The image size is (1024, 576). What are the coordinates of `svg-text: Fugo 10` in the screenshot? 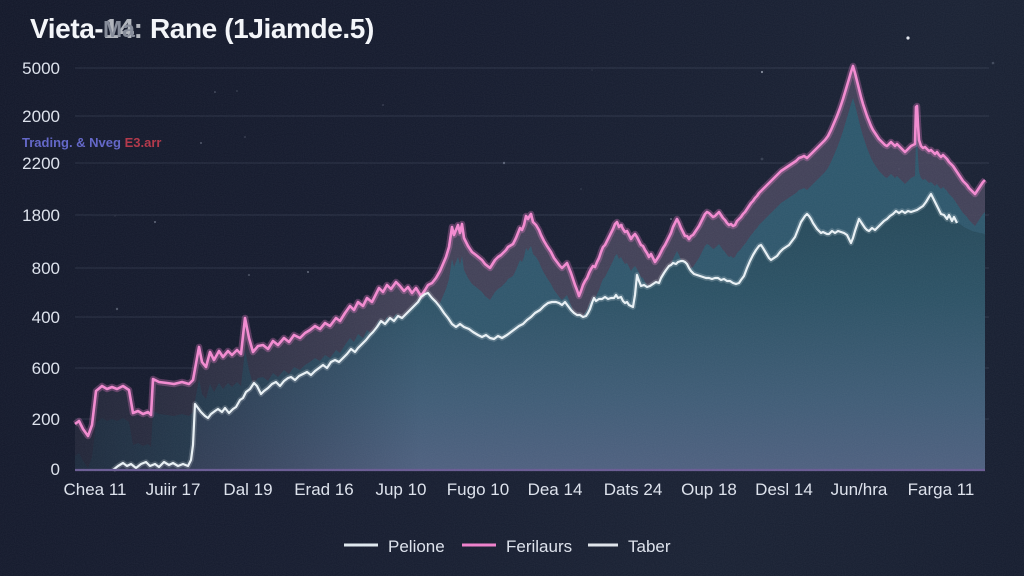 It's located at (478, 489).